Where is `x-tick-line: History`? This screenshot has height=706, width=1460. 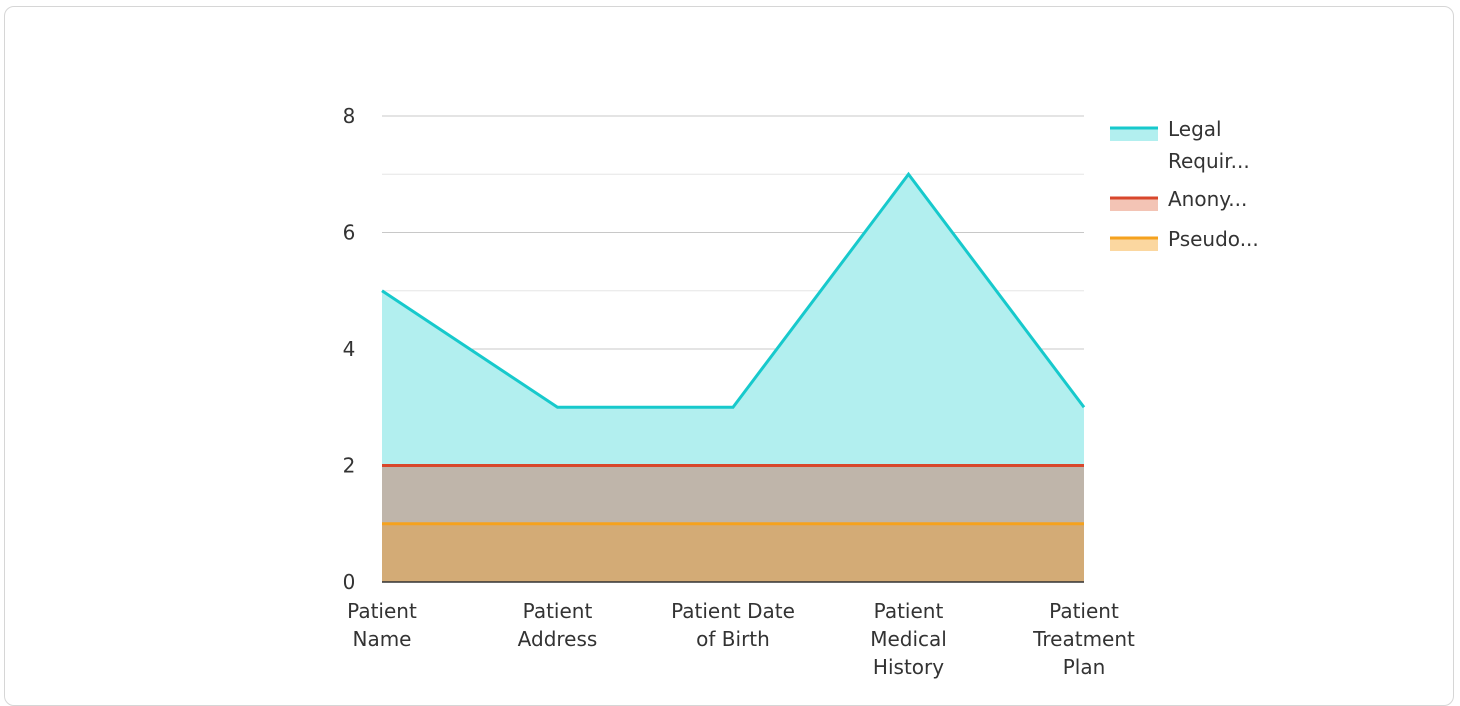
x-tick-line: History is located at coordinates (908, 667).